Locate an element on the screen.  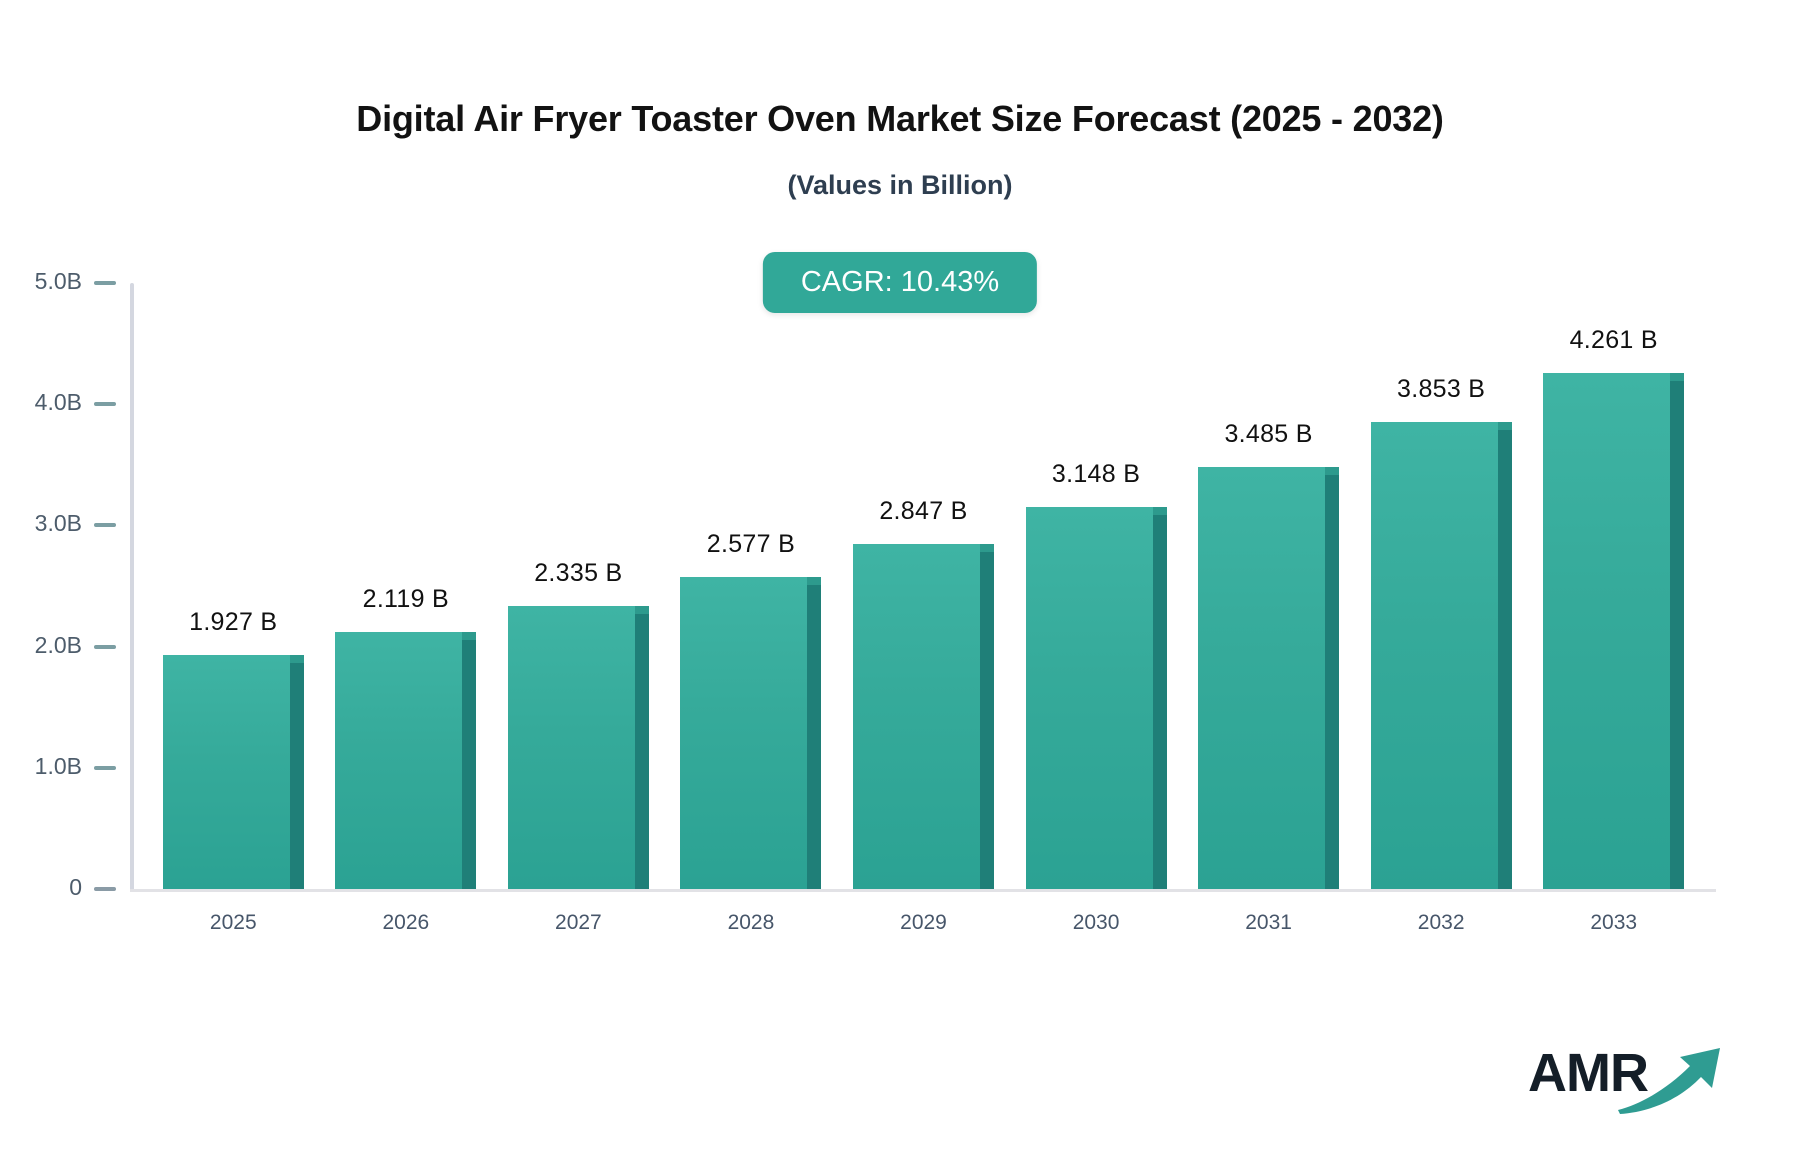
x-axis-label: 2032 is located at coordinates (1441, 922).